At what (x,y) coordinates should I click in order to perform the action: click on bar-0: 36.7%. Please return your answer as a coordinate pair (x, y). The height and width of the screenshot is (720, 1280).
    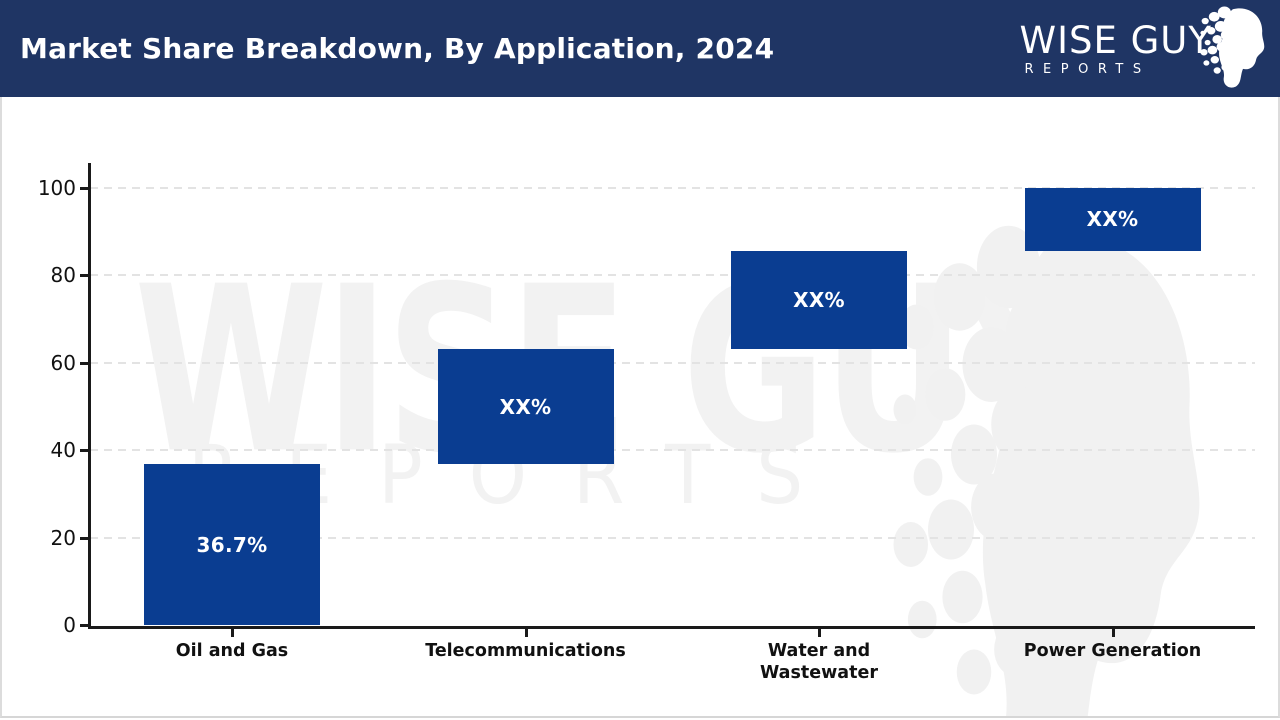
    Looking at the image, I should click on (232, 544).